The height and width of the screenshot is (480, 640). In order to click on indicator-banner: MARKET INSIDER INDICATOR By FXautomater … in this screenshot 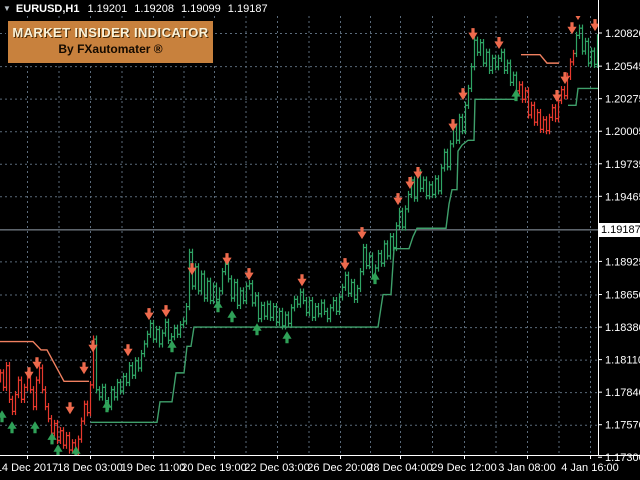, I will do `click(110, 42)`.